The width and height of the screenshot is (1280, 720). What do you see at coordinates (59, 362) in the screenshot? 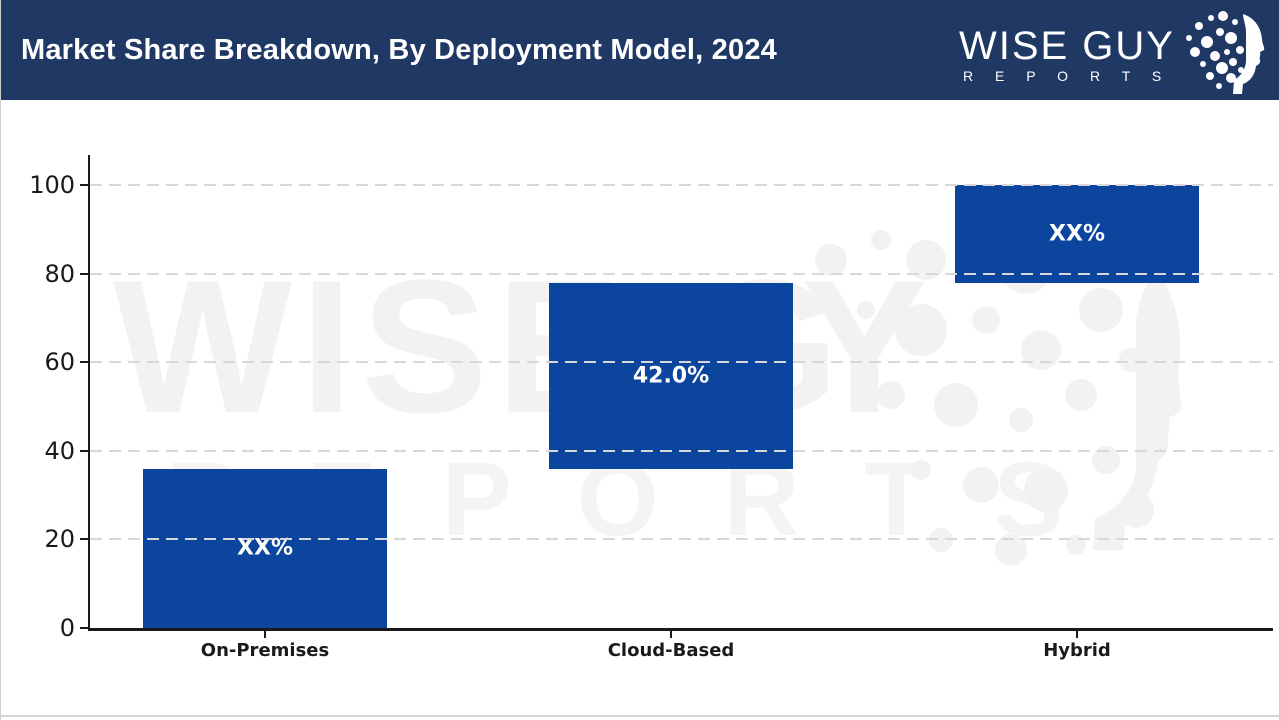
I see `y-tick-label: 60` at bounding box center [59, 362].